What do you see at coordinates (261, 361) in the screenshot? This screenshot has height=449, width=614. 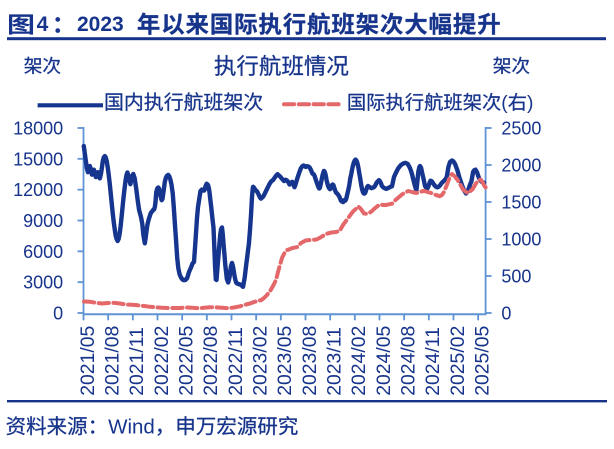 I see `svg-text: 2023/02` at bounding box center [261, 361].